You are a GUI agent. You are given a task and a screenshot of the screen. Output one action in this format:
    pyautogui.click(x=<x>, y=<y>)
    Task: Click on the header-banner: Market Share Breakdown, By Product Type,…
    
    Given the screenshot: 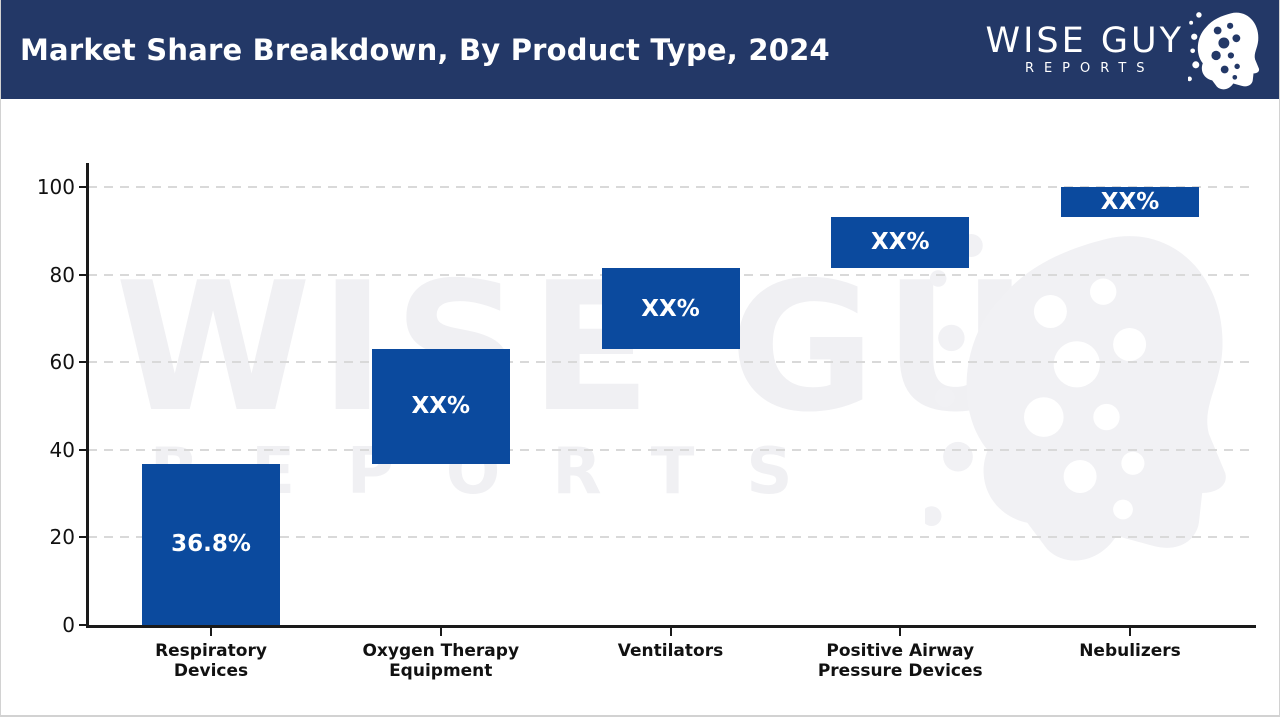 What is the action you would take?
    pyautogui.click(x=640, y=49)
    